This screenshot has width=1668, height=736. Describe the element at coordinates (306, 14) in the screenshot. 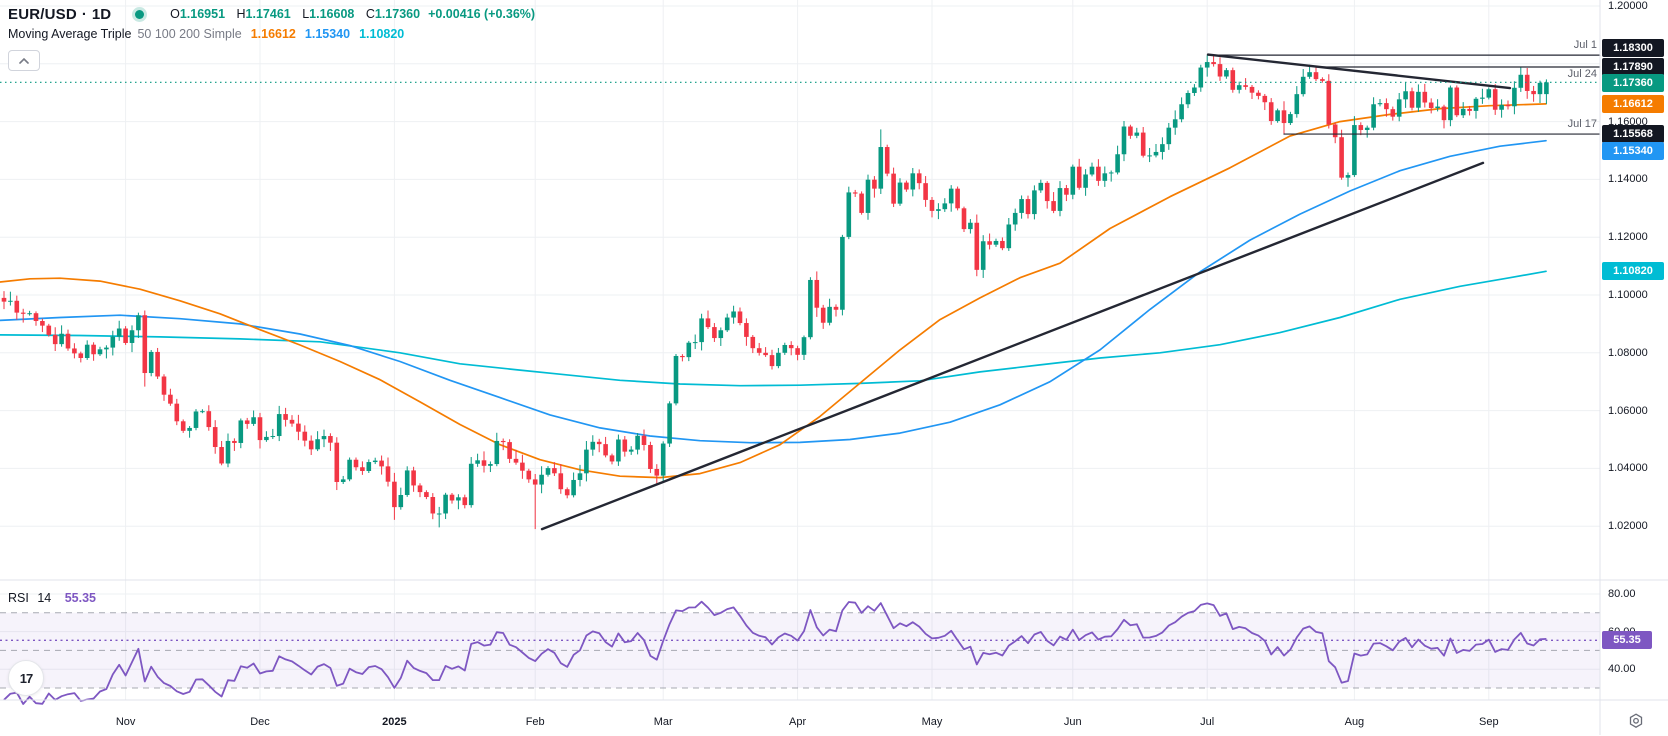

I see `low-label: L` at that location.